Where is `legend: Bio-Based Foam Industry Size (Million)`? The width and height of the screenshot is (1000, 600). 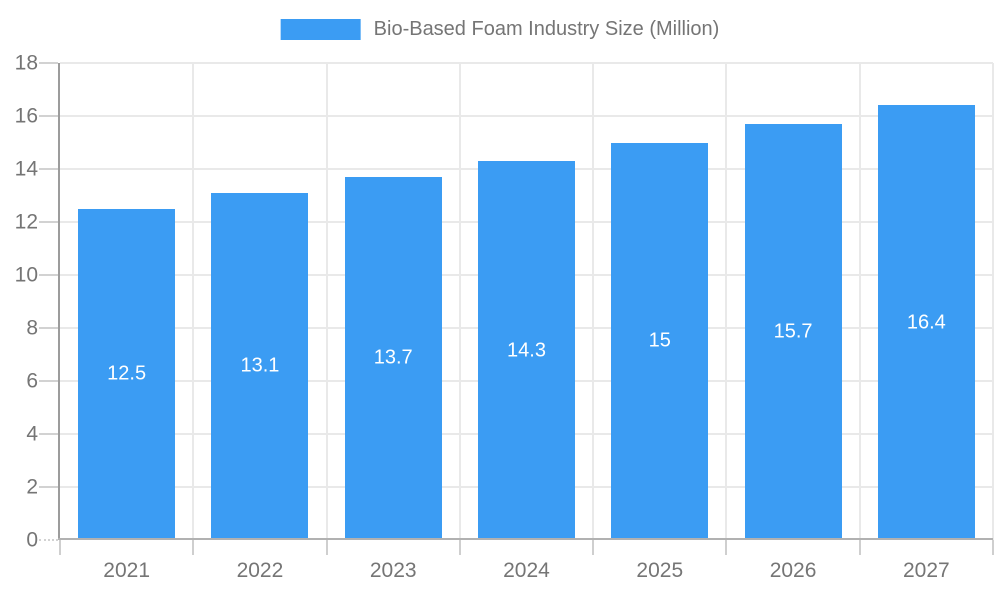
legend: Bio-Based Foam Industry Size (Million) is located at coordinates (500, 29).